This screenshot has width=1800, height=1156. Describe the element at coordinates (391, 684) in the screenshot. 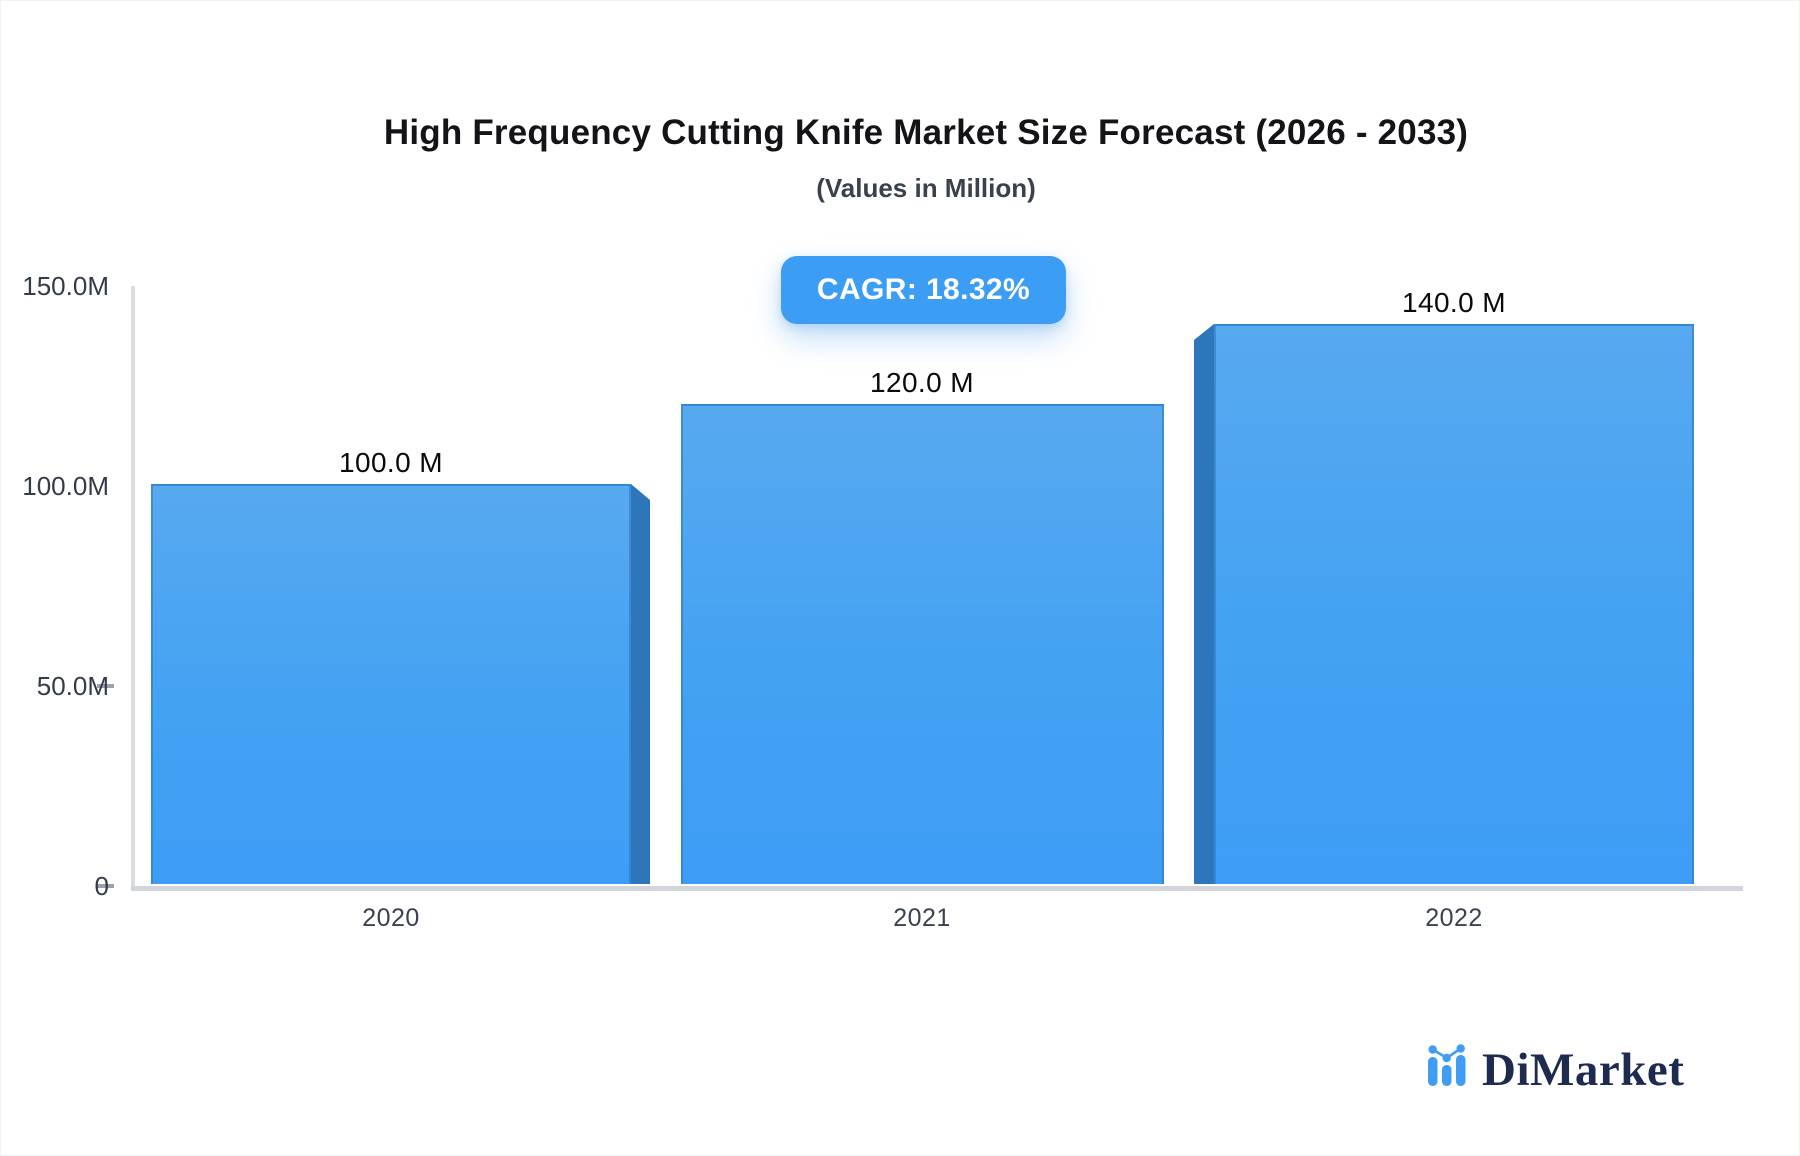

I see `bar-2020` at that location.